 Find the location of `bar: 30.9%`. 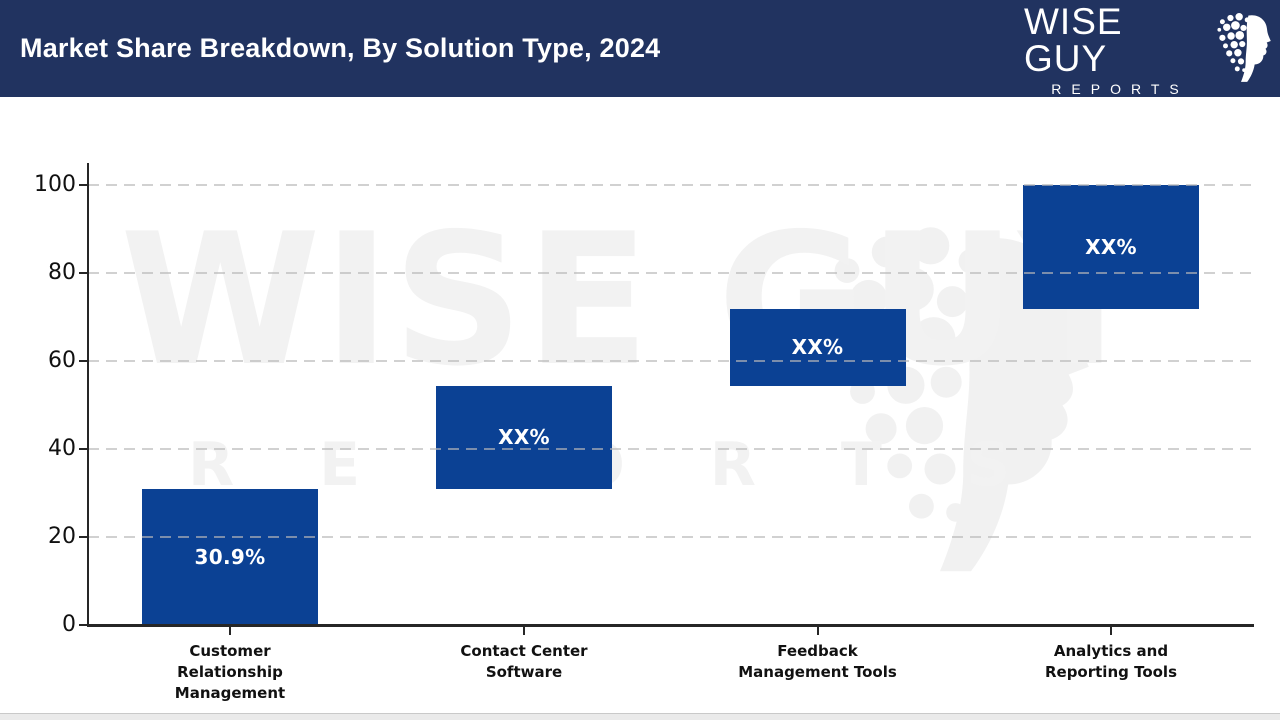

bar: 30.9% is located at coordinates (230, 557).